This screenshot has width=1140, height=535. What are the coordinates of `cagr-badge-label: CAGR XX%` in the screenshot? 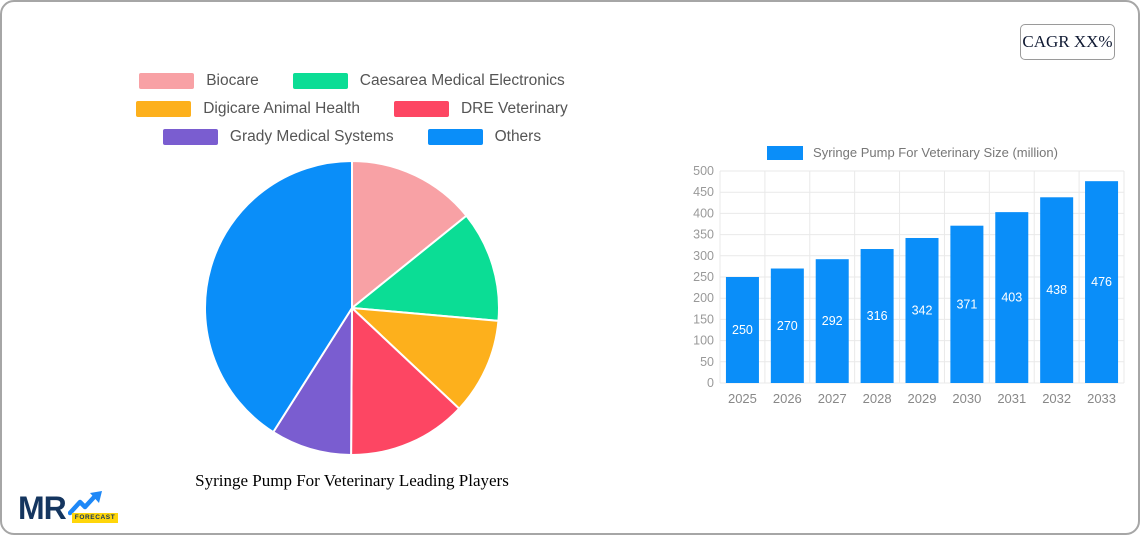 It's located at (1067, 41).